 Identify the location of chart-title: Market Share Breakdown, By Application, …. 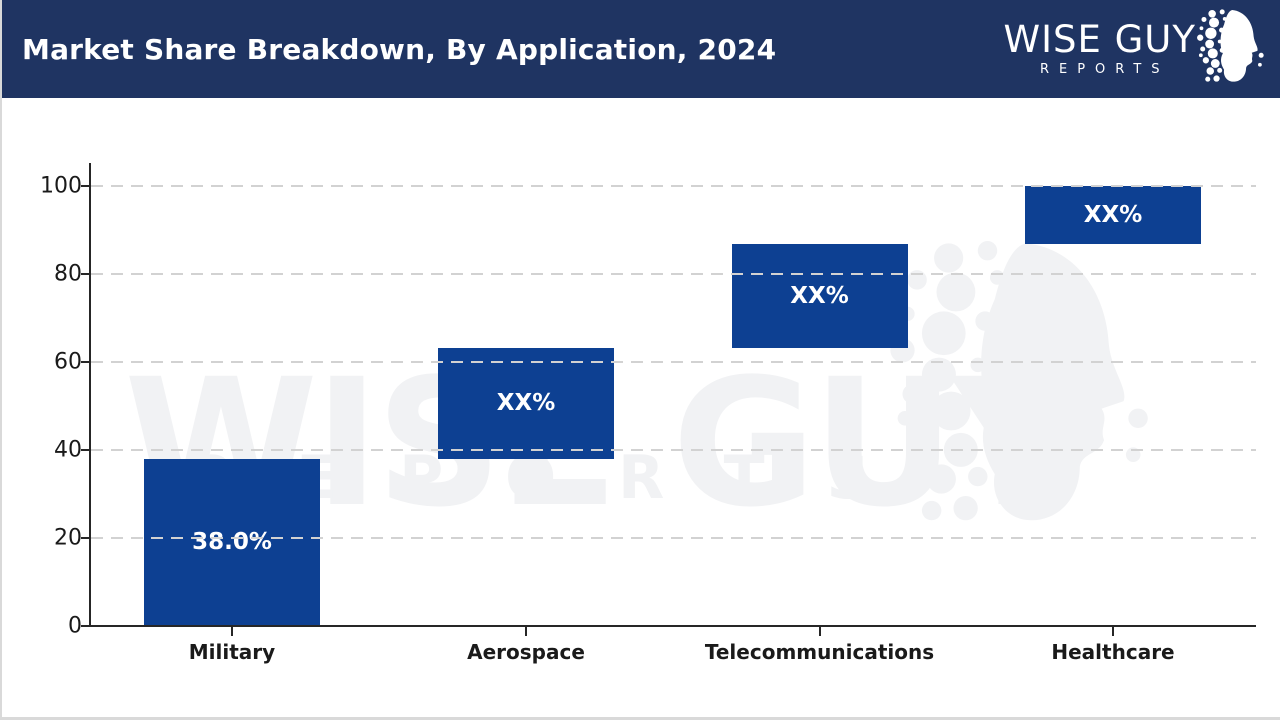
(399, 49).